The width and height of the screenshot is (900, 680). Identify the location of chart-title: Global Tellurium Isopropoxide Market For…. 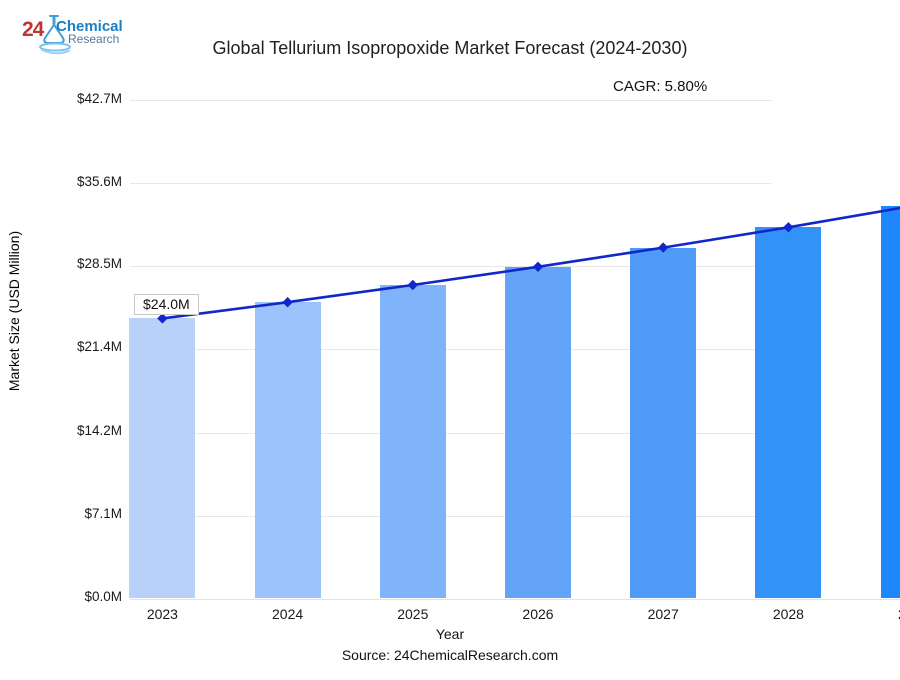
(450, 48).